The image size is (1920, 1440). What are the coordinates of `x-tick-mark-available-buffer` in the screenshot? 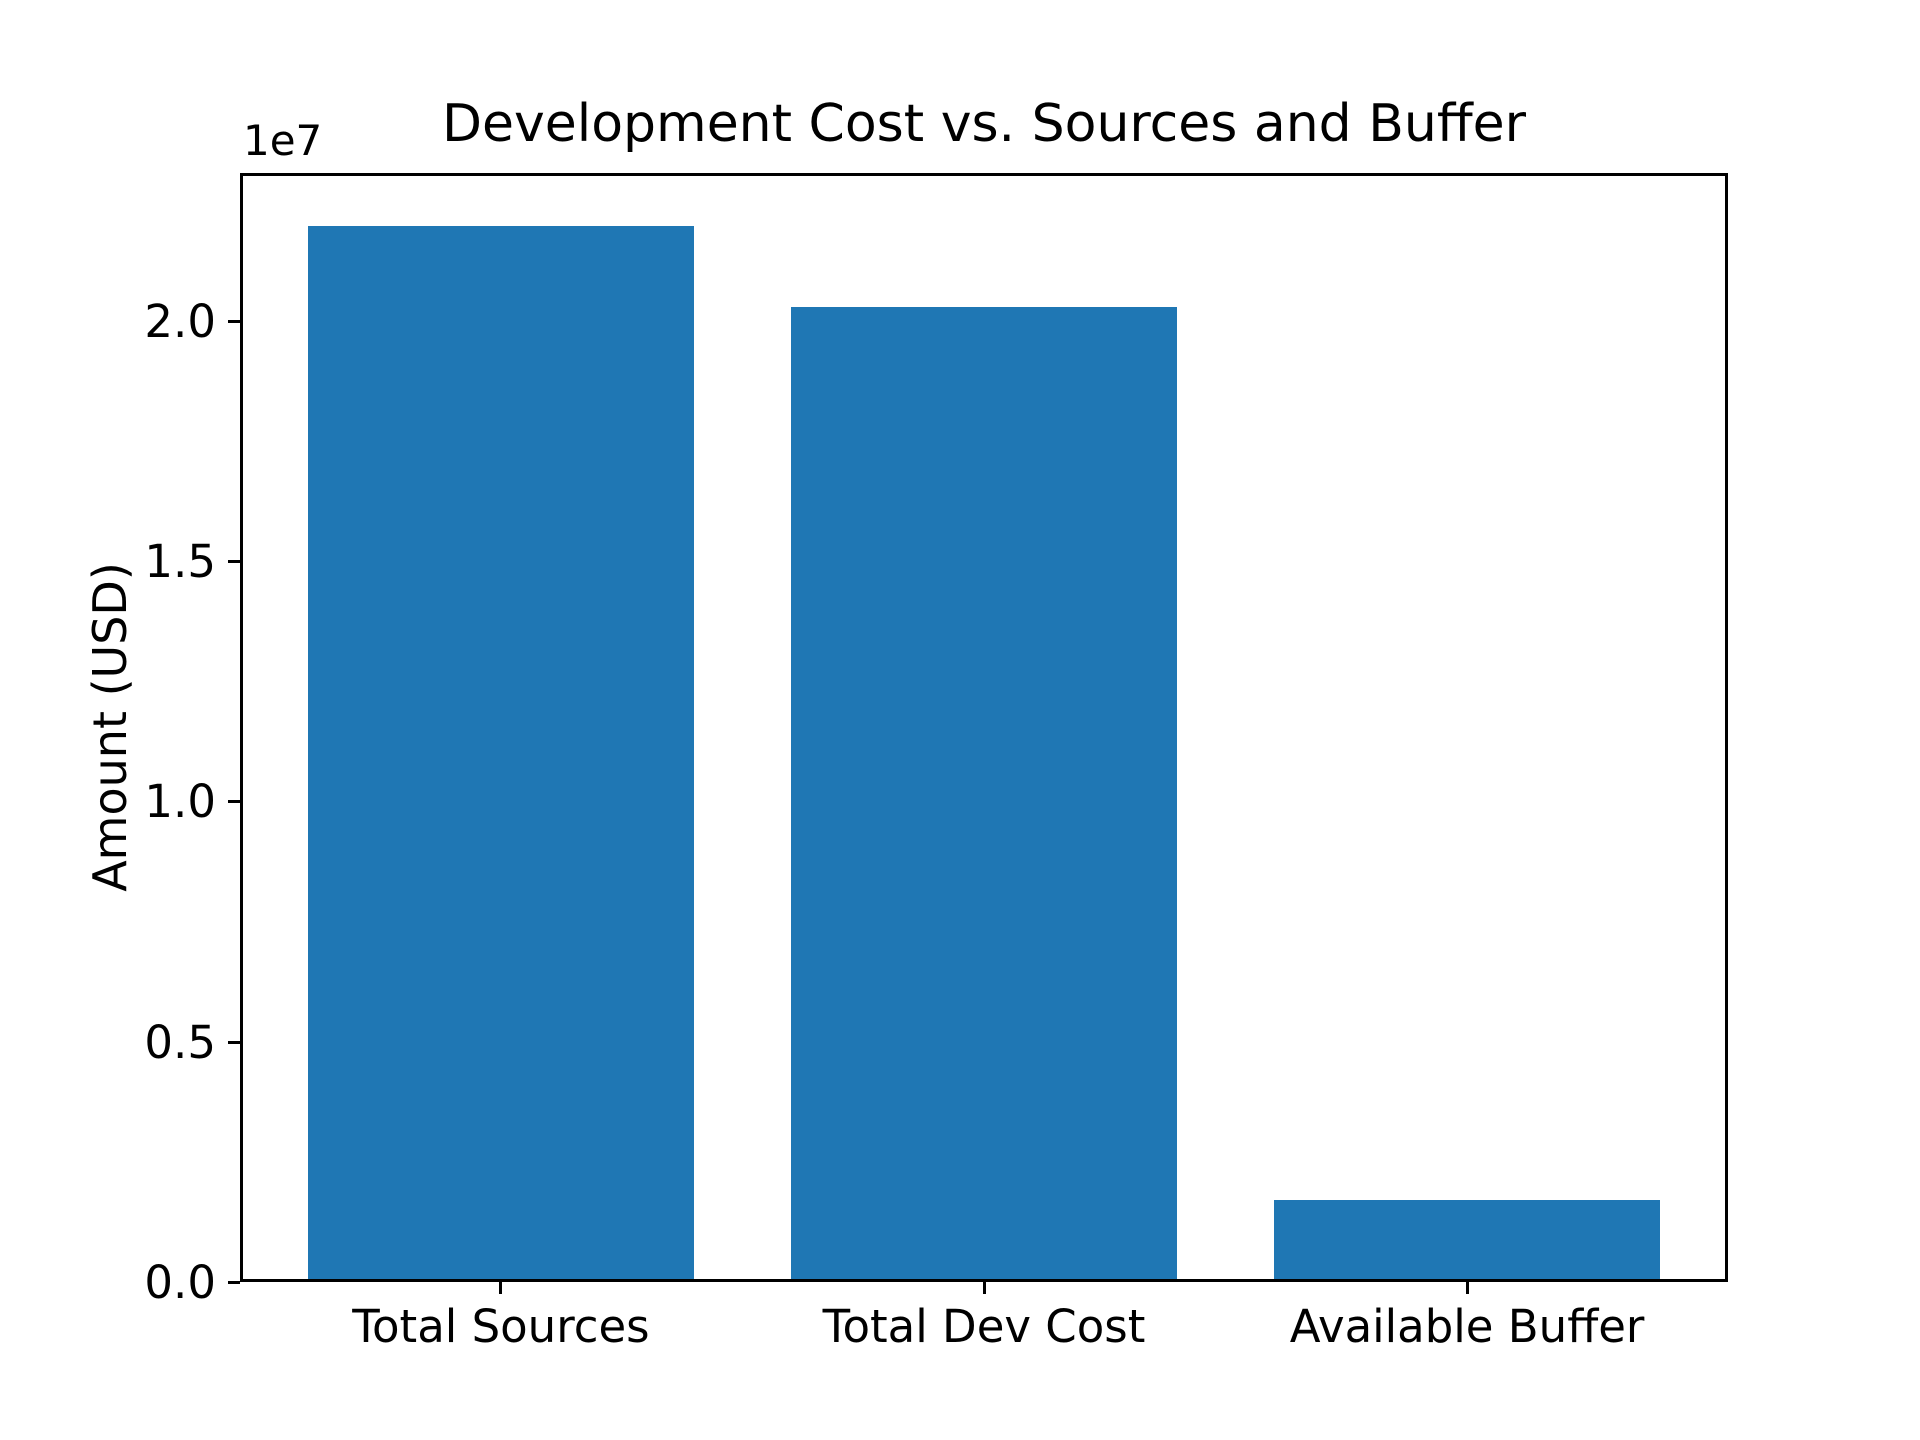 It's located at (1467, 1288).